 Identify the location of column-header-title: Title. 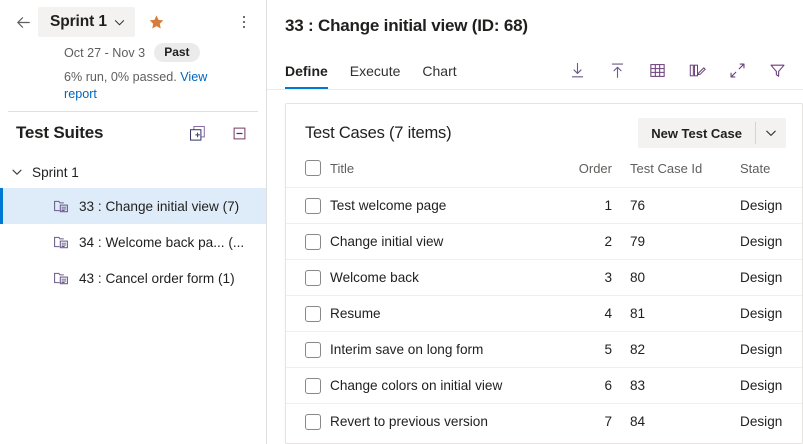
(342, 168).